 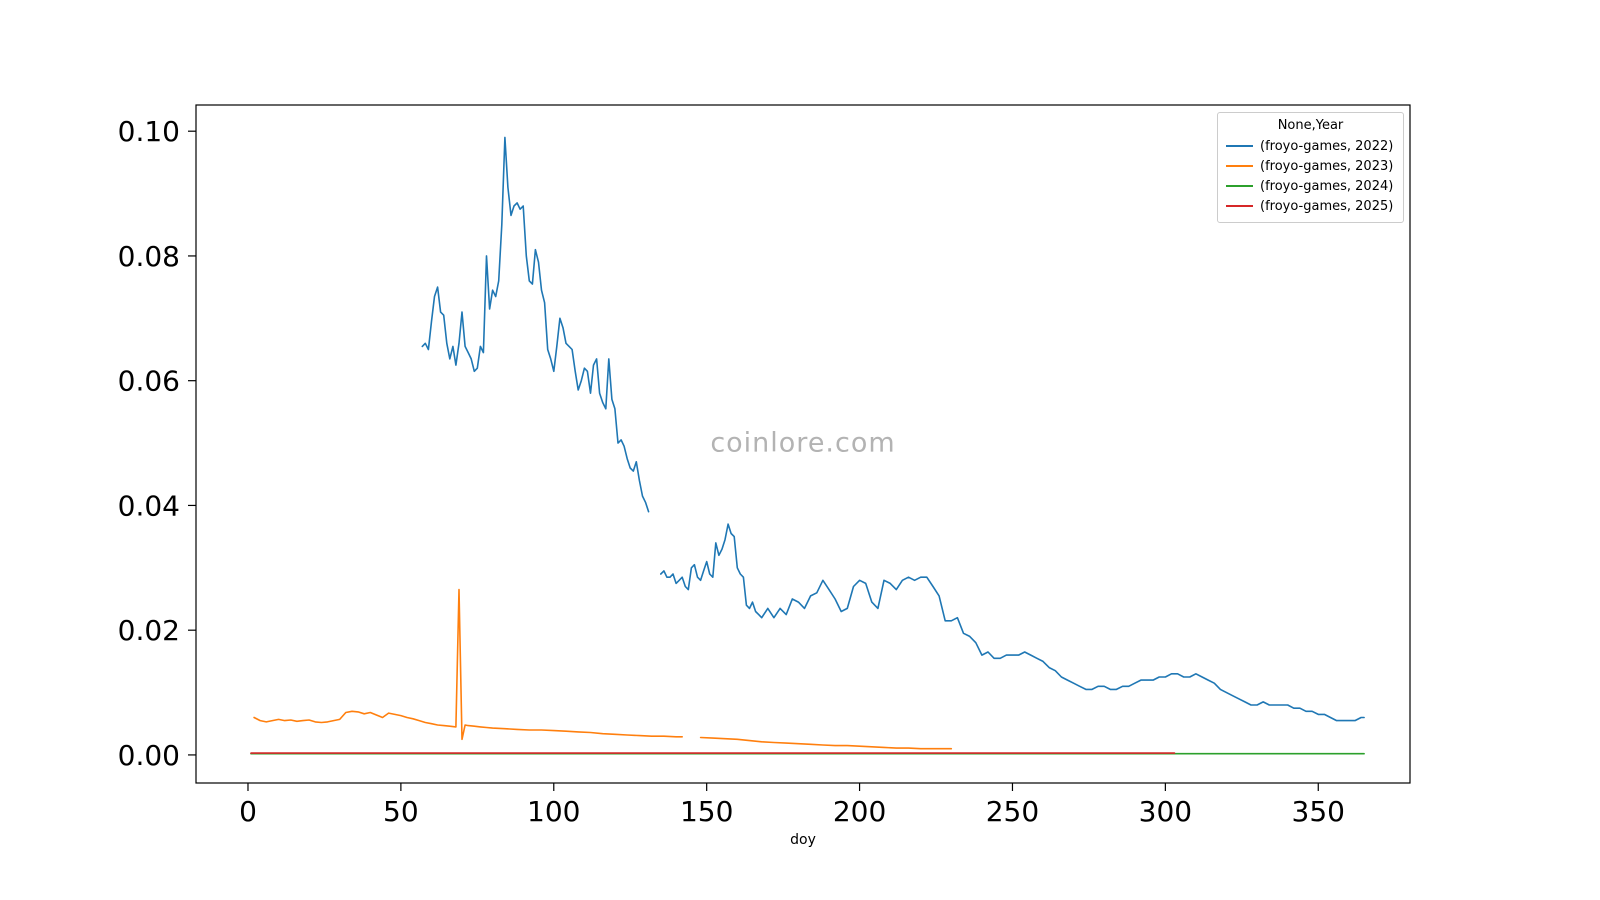 What do you see at coordinates (149, 381) in the screenshot?
I see `y-tick-label: 0.06` at bounding box center [149, 381].